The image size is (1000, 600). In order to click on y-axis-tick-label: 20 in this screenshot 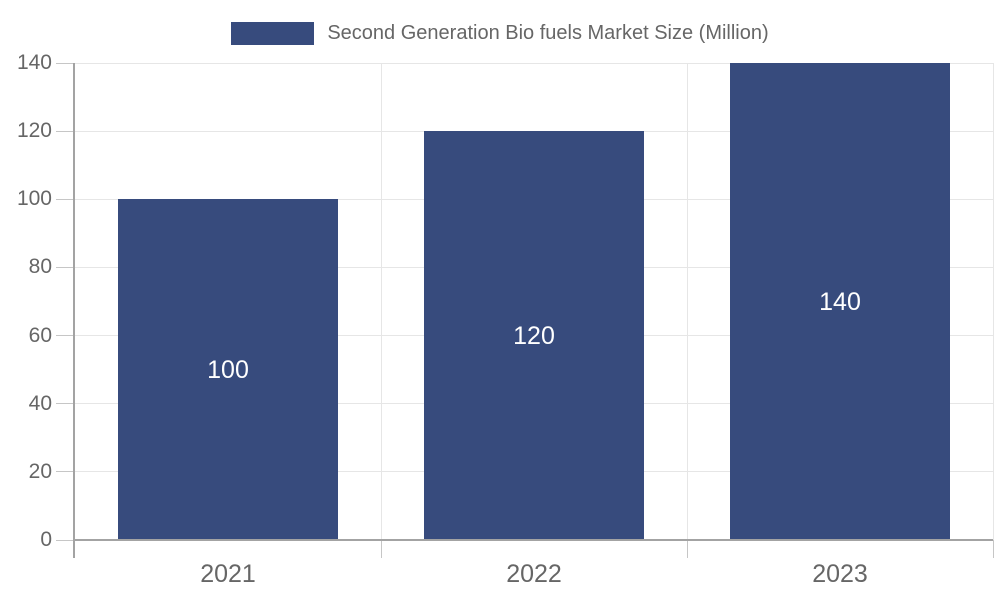, I will do `click(40, 471)`.